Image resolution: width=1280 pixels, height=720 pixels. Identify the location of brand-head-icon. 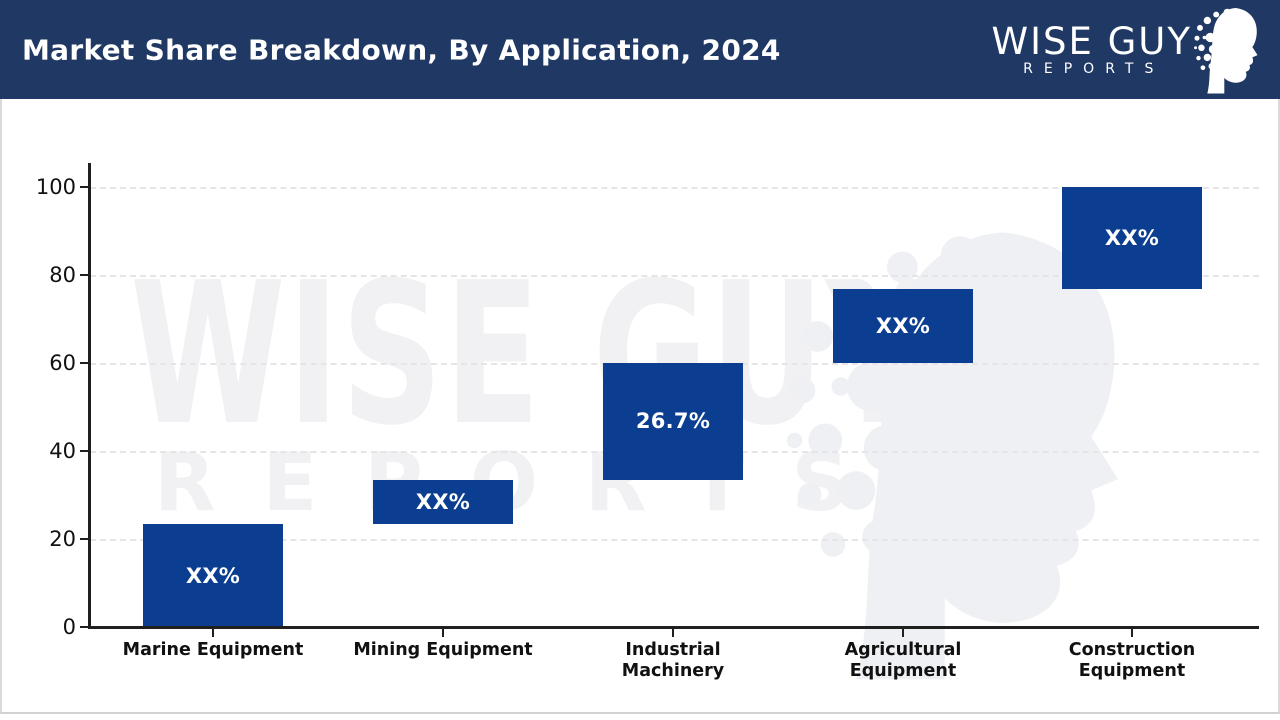
(1226, 50).